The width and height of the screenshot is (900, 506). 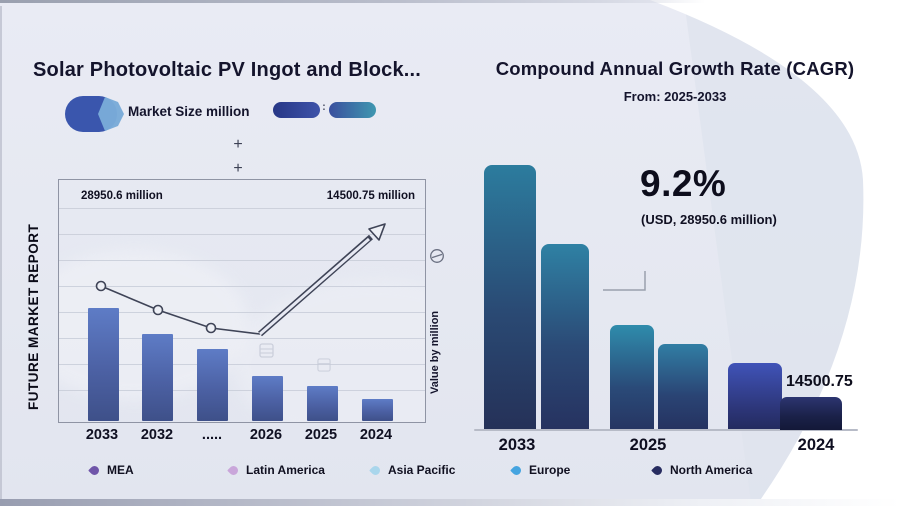 What do you see at coordinates (296, 110) in the screenshot?
I see `ratio-pill-left` at bounding box center [296, 110].